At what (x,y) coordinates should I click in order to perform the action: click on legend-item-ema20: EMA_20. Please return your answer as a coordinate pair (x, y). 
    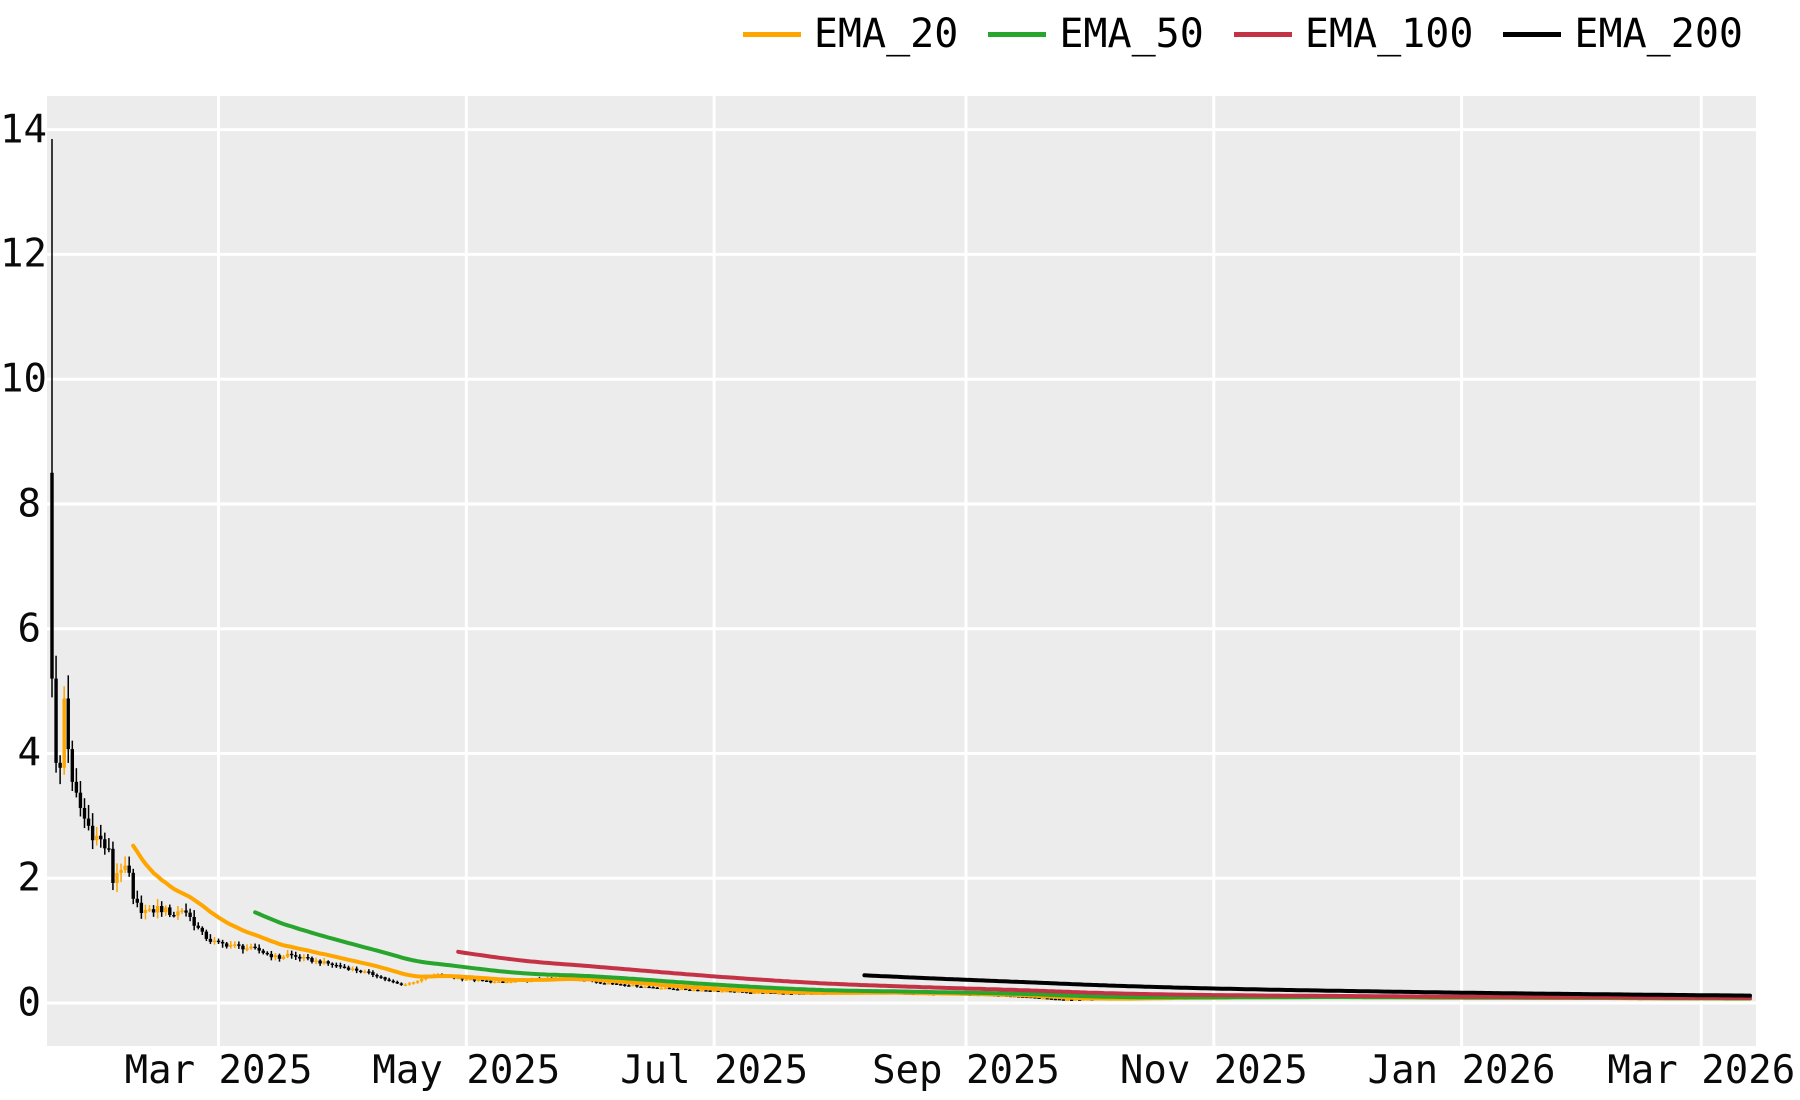
    Looking at the image, I should click on (850, 34).